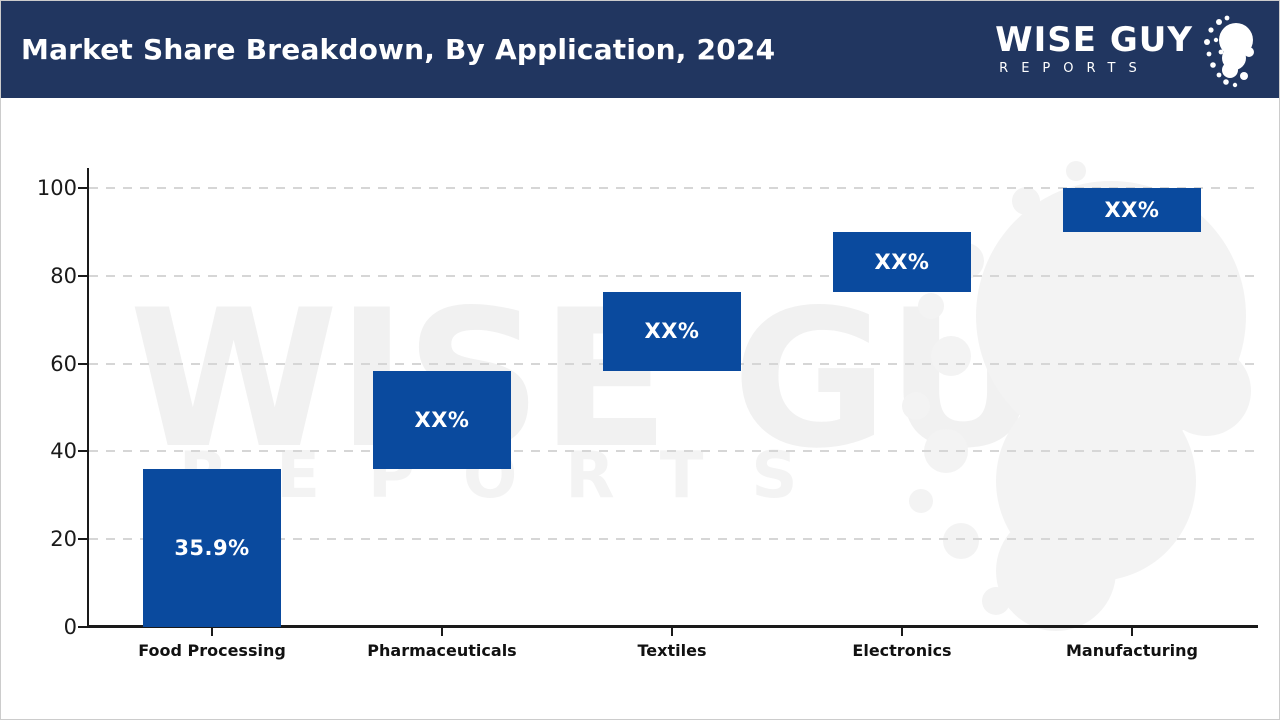 This screenshot has height=720, width=1280. I want to click on bar-food-processing: 35.9%, so click(212, 548).